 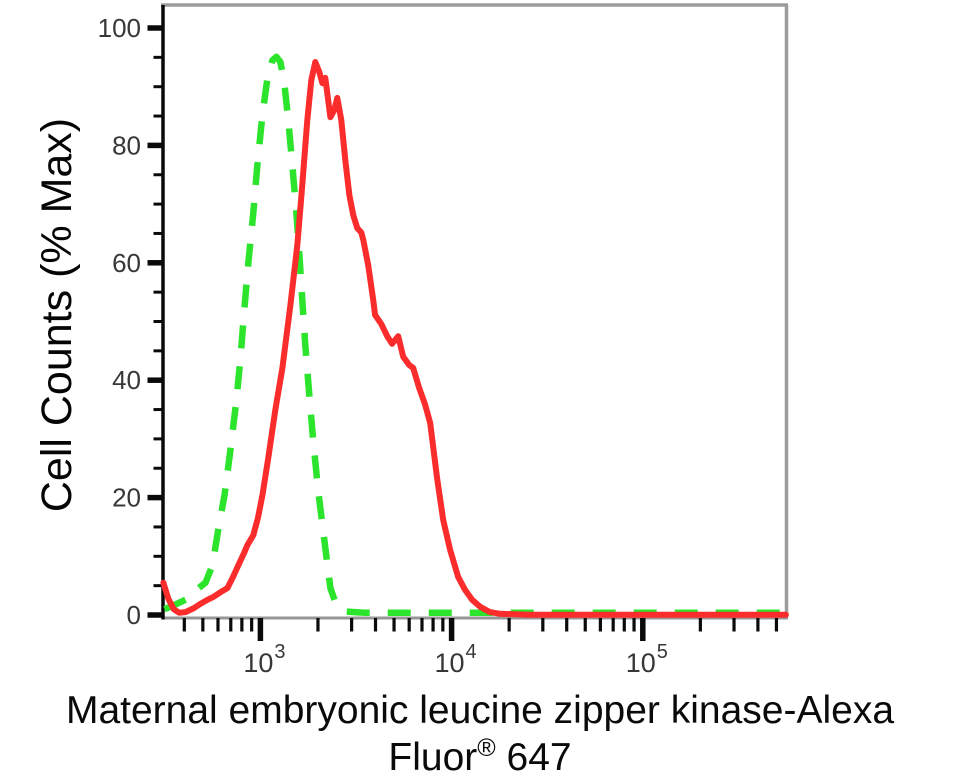 I want to click on registered-trademark-mark: ®, so click(x=486, y=748).